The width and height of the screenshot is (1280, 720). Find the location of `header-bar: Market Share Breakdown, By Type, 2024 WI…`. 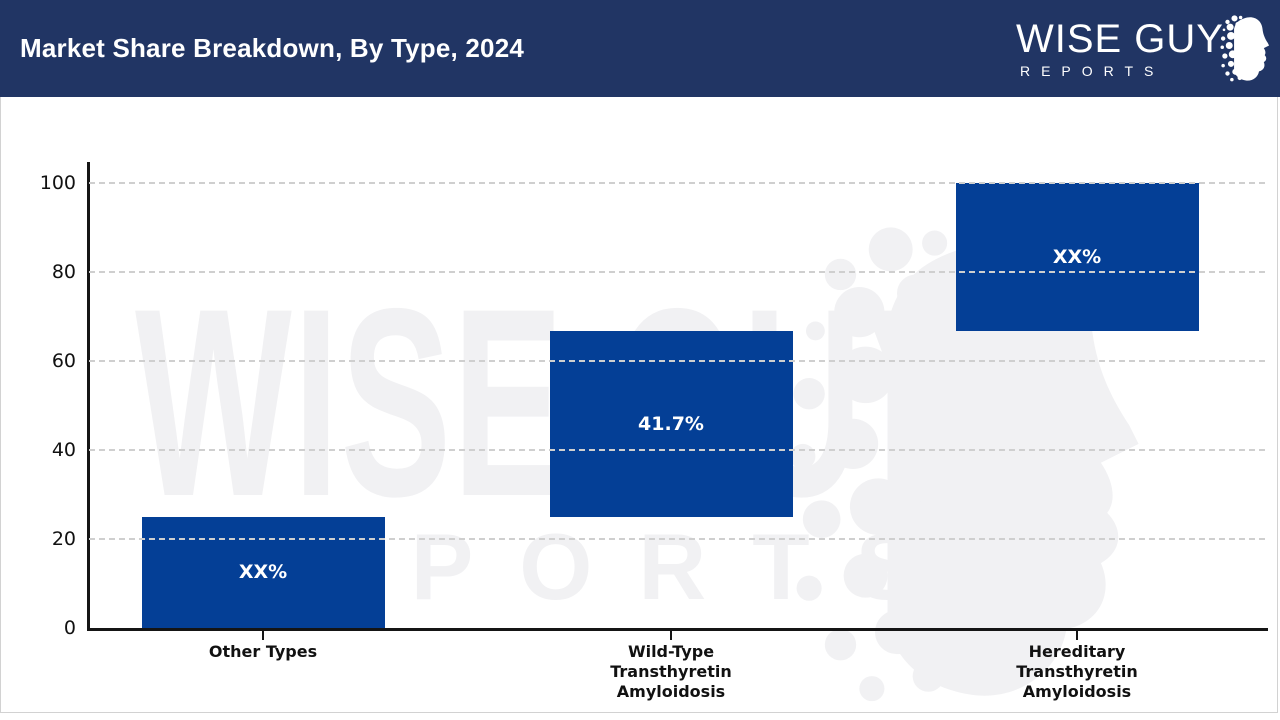

header-bar: Market Share Breakdown, By Type, 2024 WI… is located at coordinates (640, 48).